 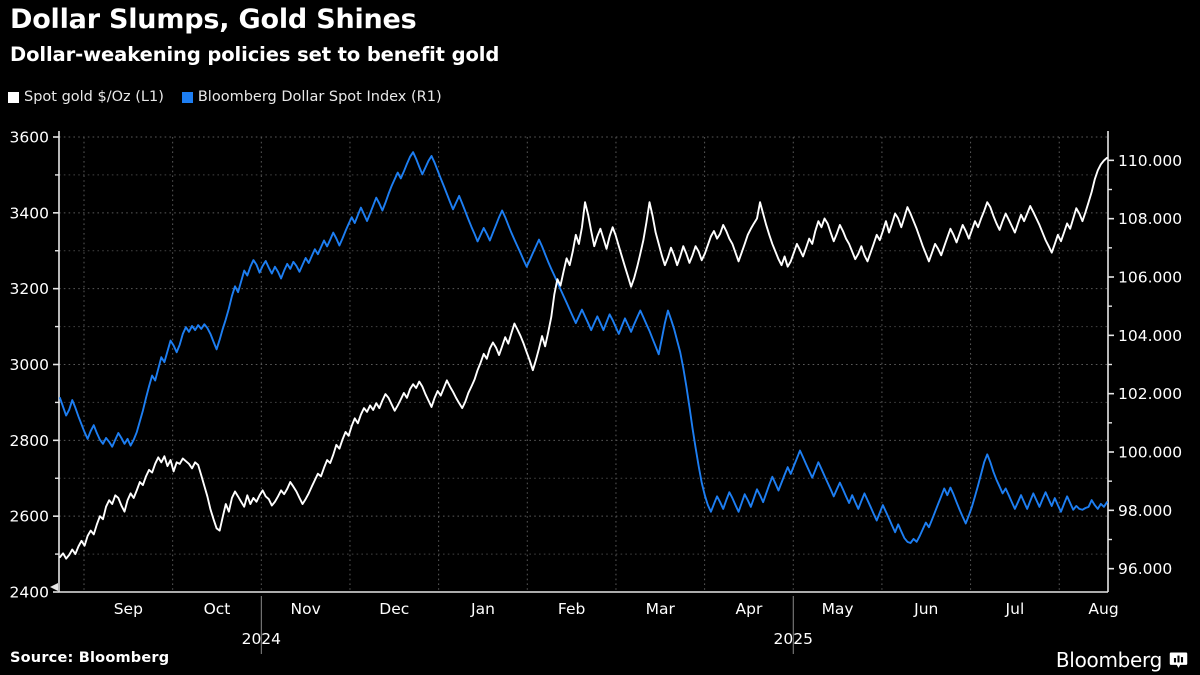 What do you see at coordinates (1178, 660) in the screenshot?
I see `bloomberg-bars-icon` at bounding box center [1178, 660].